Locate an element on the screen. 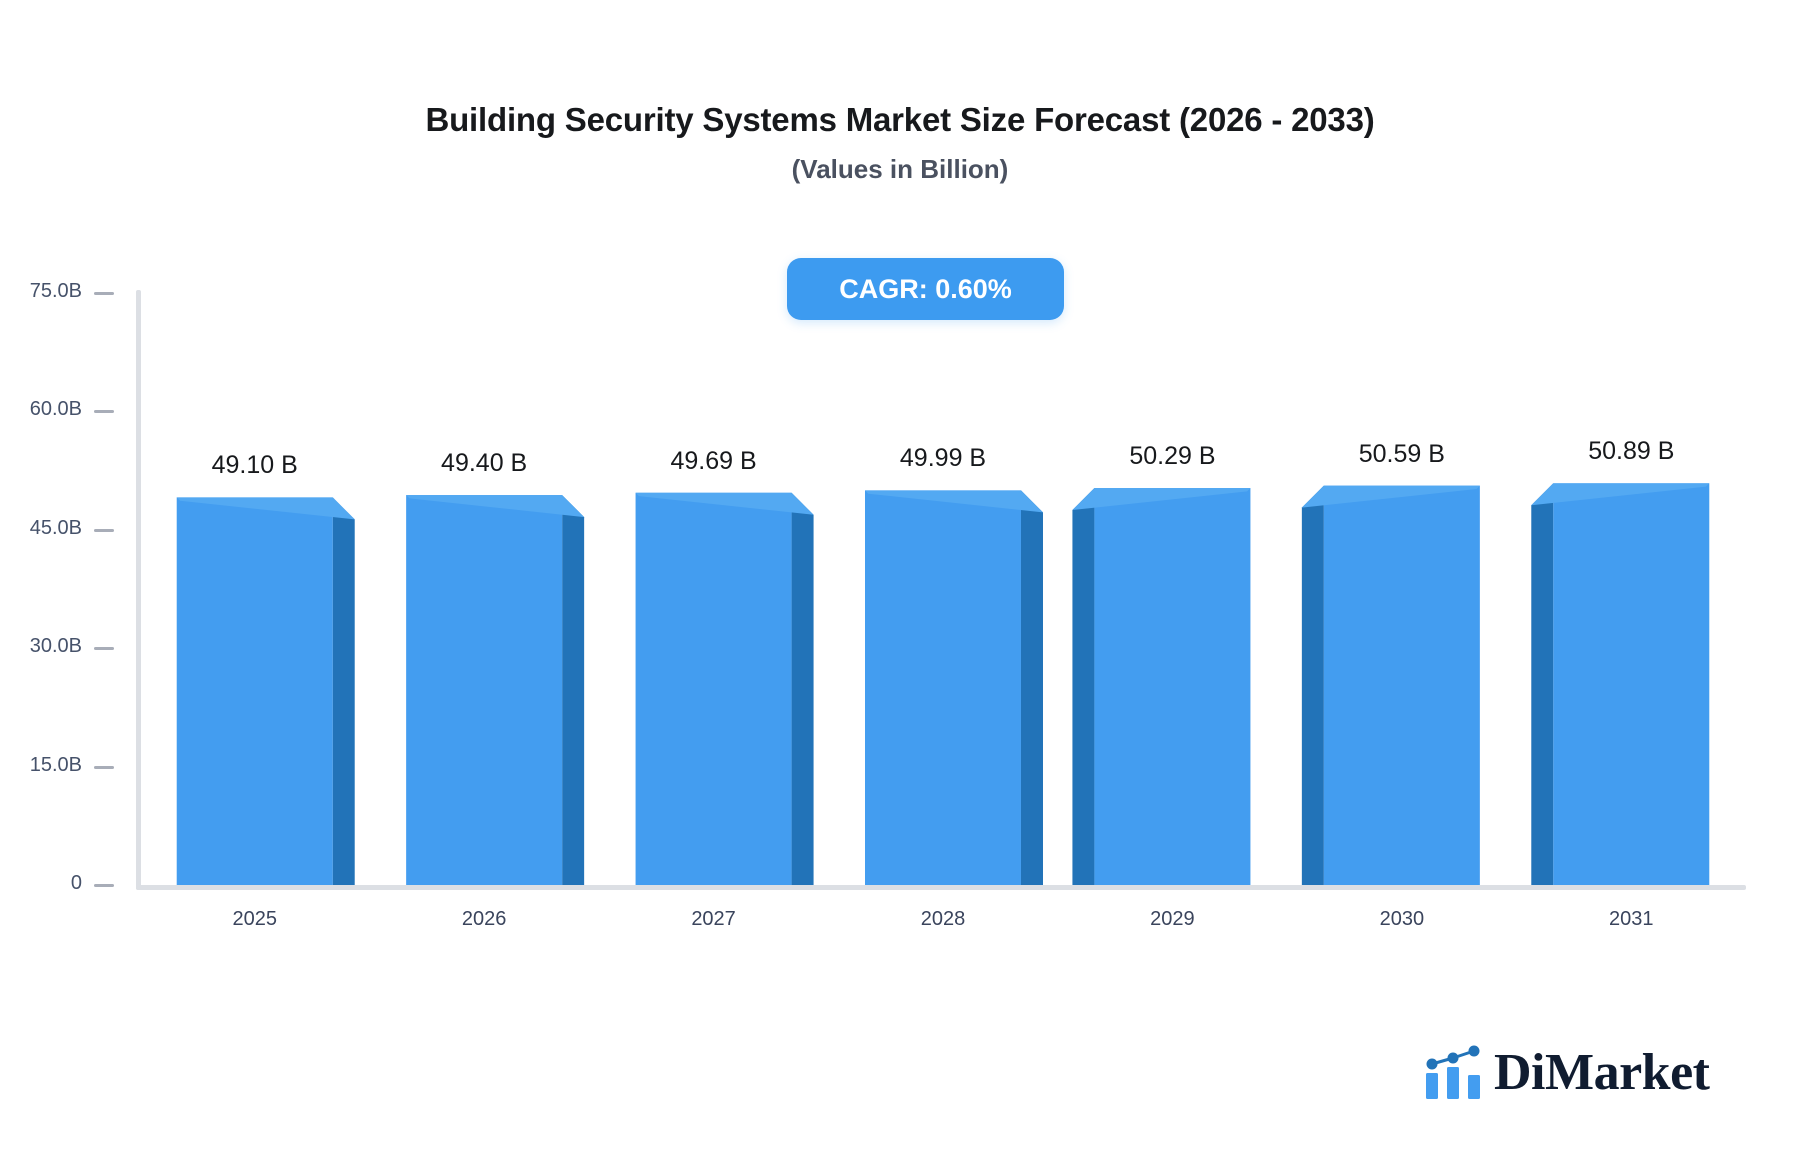 The image size is (1800, 1156). x-axis-tick-label: 2031 is located at coordinates (1631, 919).